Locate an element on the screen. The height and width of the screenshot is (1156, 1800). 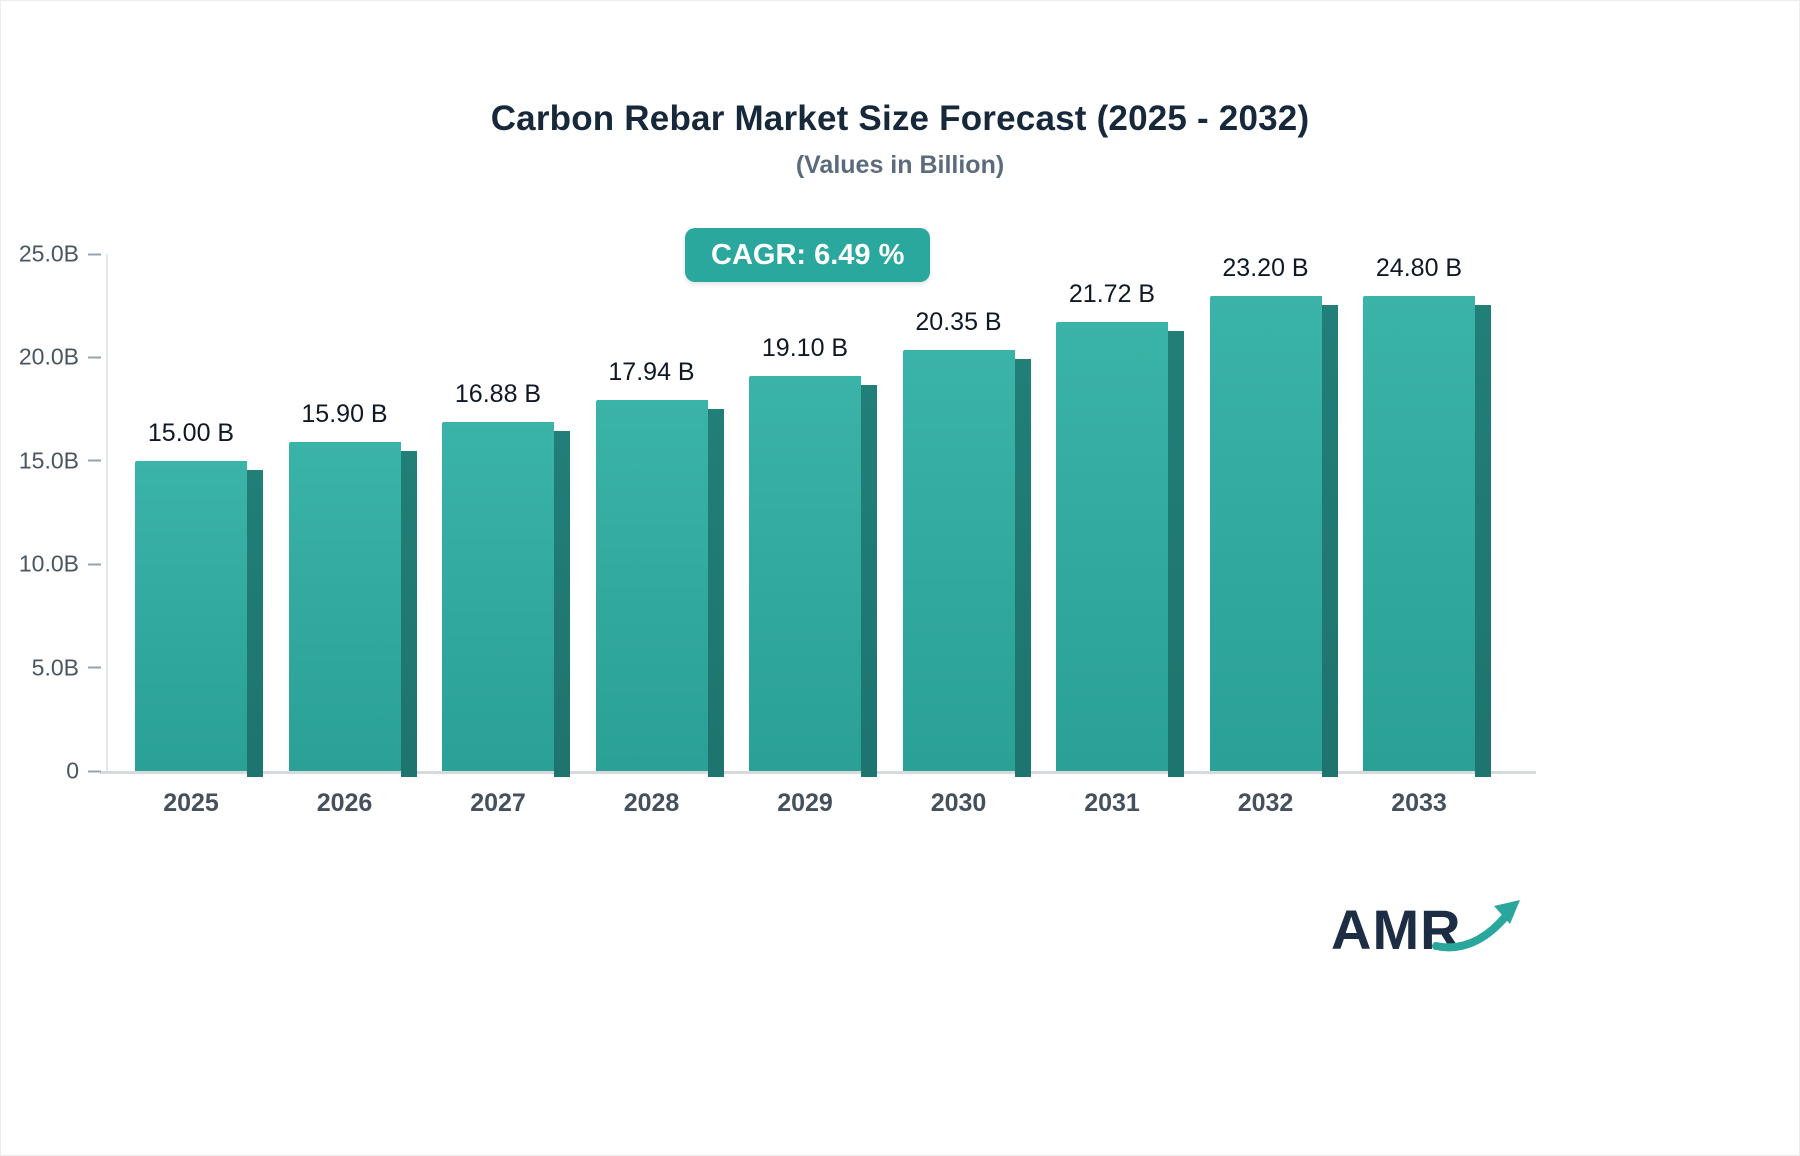
bar-value-label: 20.35 B is located at coordinates (958, 322).